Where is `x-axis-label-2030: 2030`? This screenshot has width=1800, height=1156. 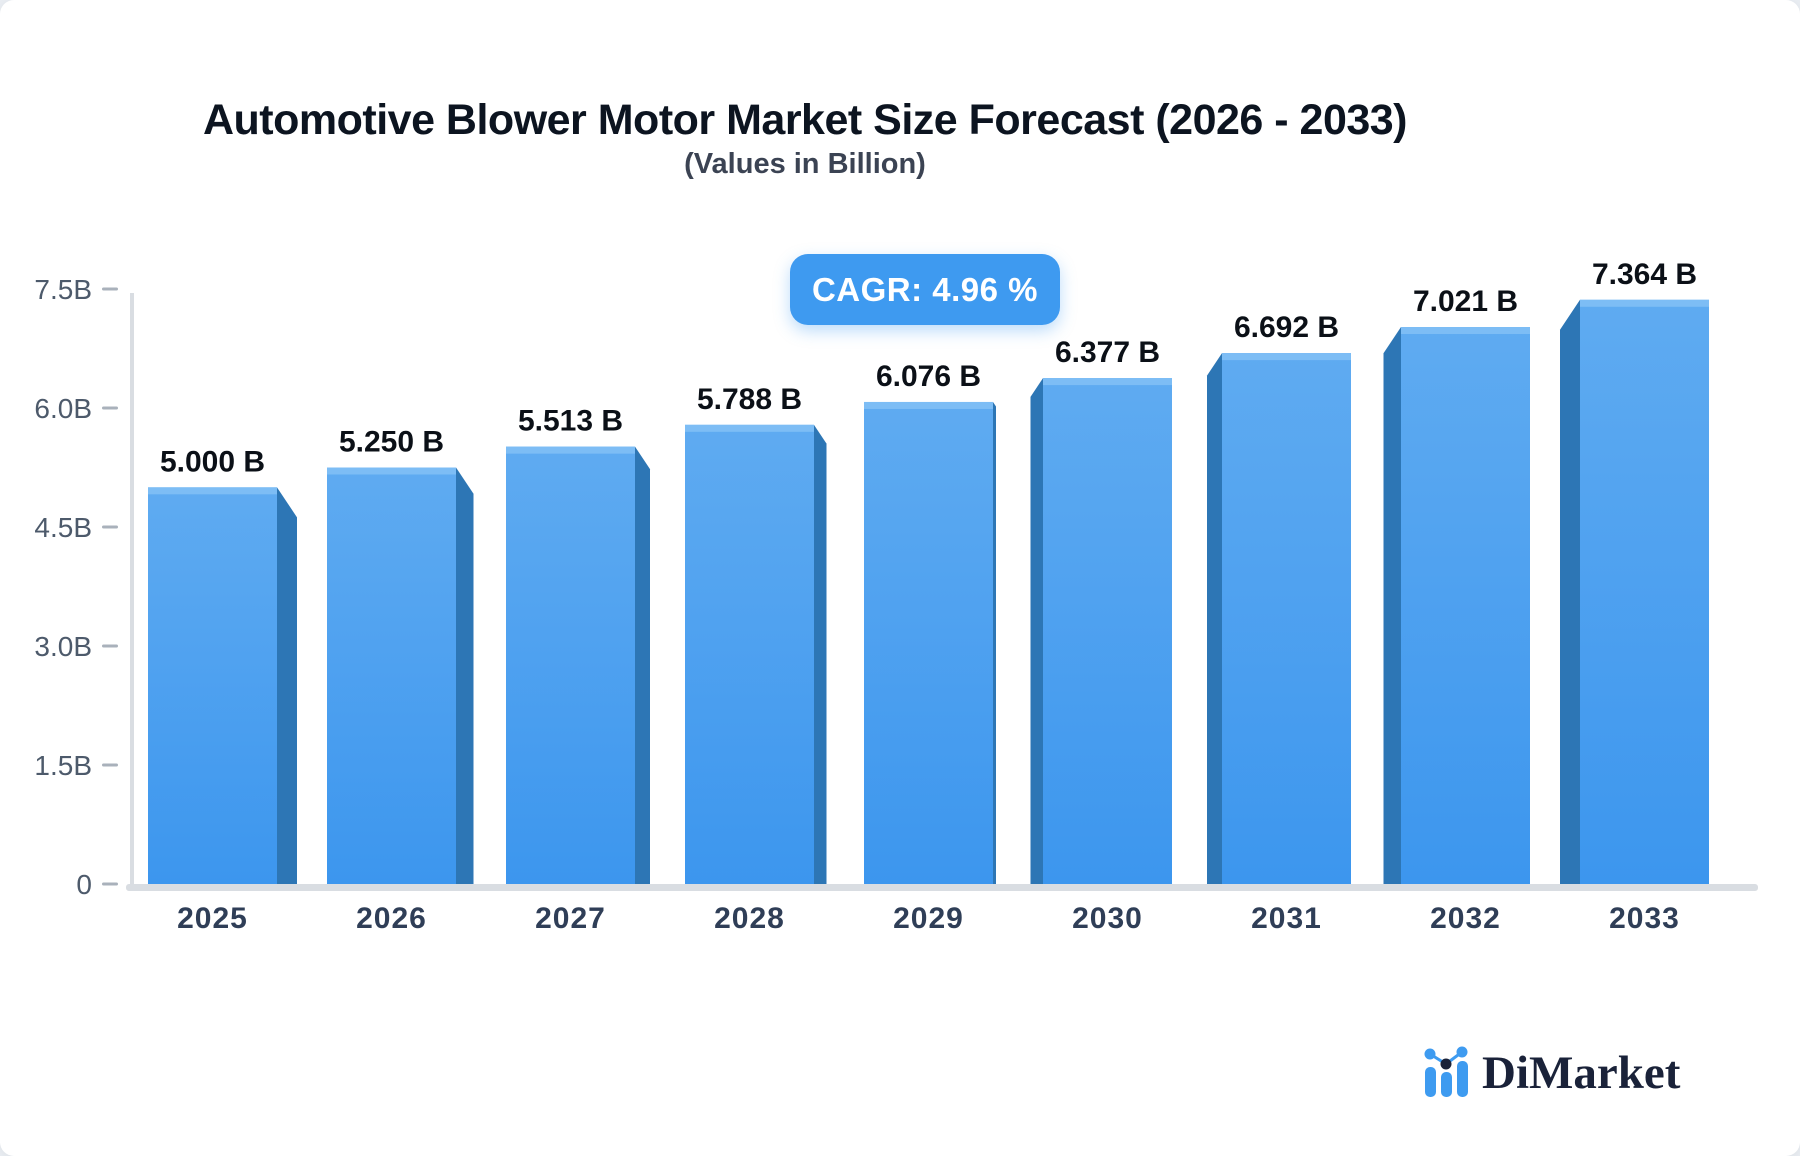
x-axis-label-2030: 2030 is located at coordinates (1107, 918).